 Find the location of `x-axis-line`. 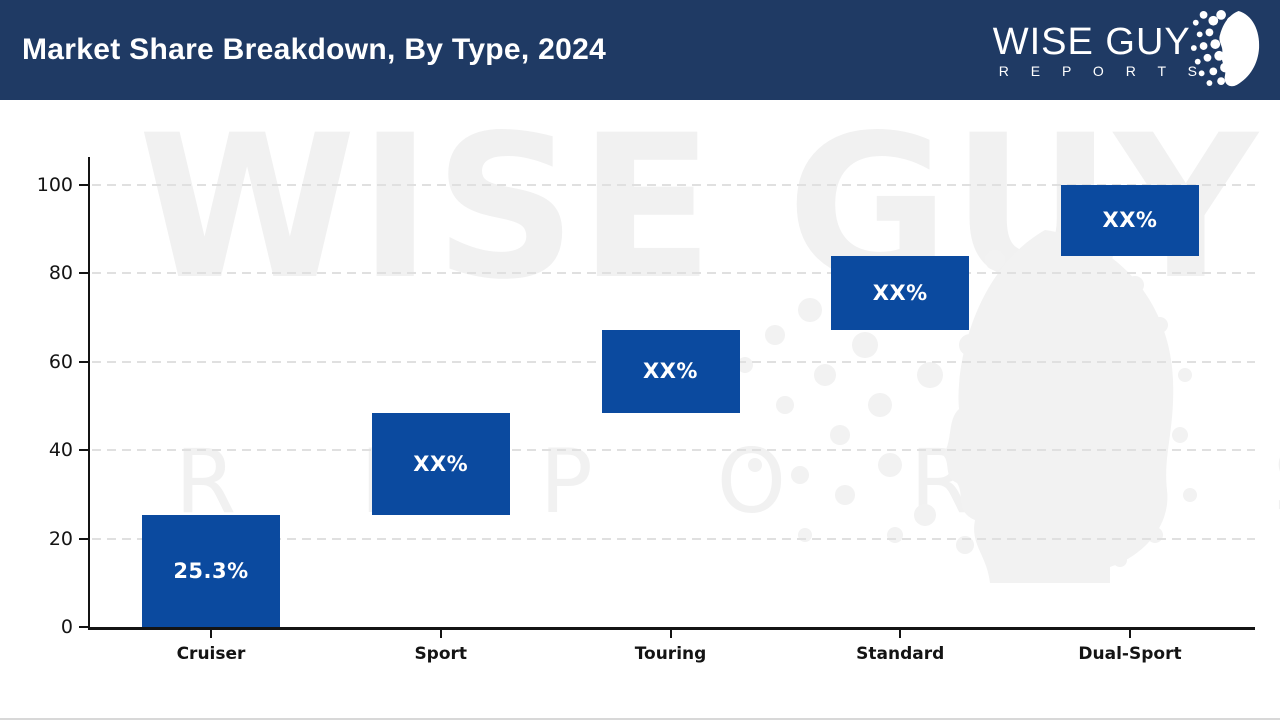

x-axis-line is located at coordinates (671, 628).